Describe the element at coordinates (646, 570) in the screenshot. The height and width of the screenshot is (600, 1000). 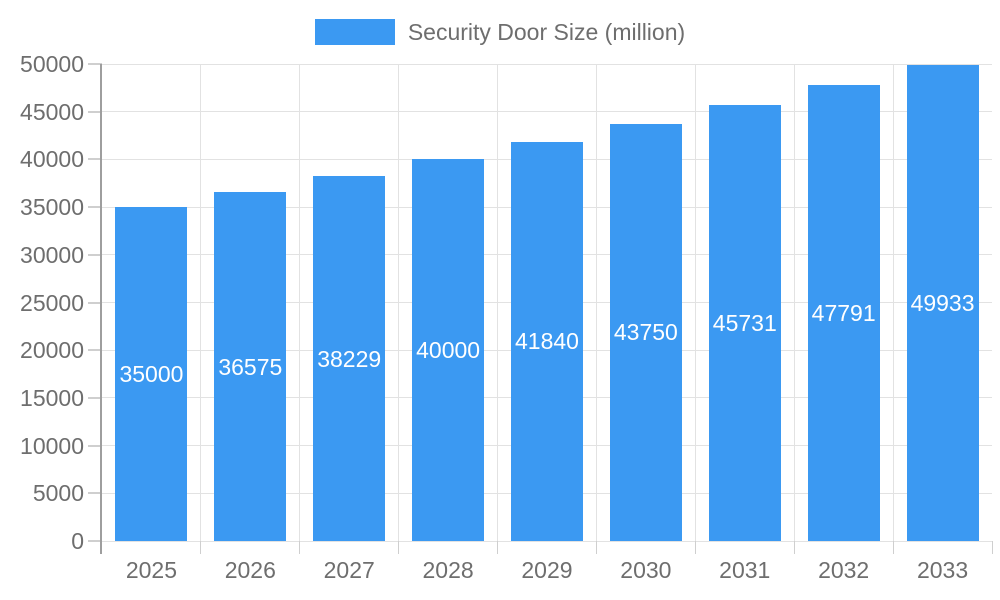
I see `x-axis-label: 2030` at that location.